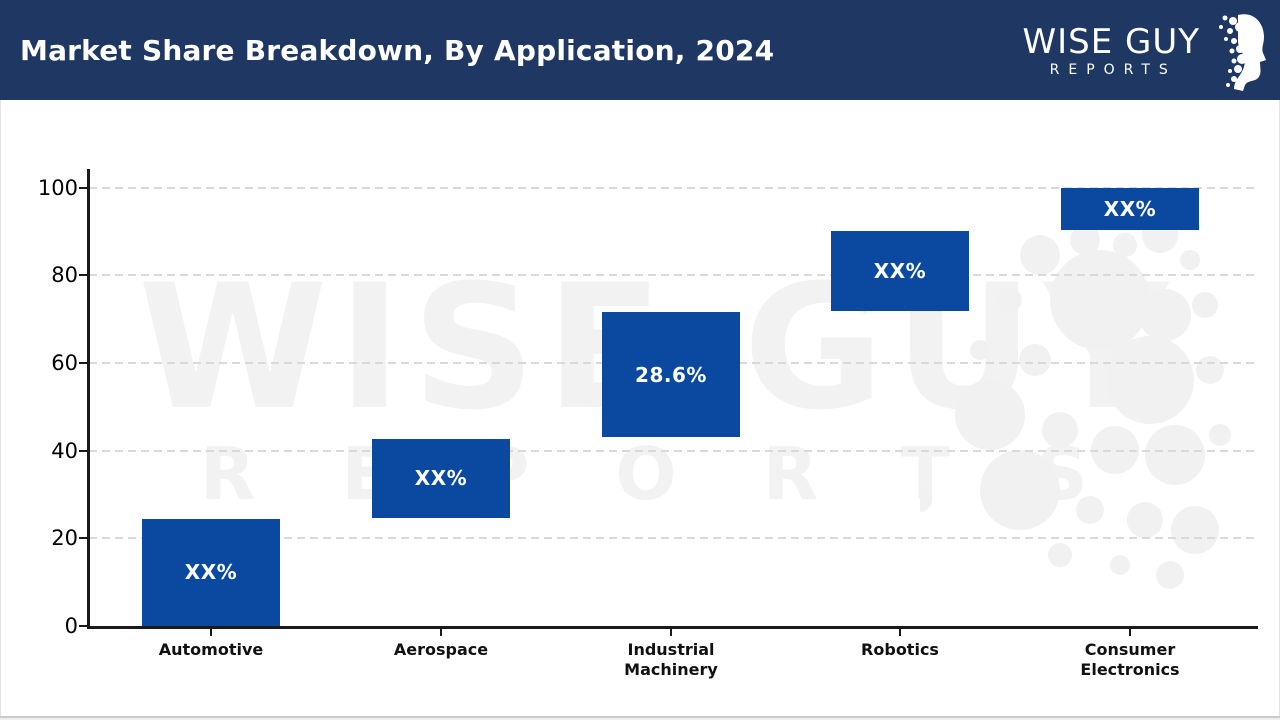 This screenshot has height=720, width=1280. I want to click on bar-aerospace: XX%, so click(441, 478).